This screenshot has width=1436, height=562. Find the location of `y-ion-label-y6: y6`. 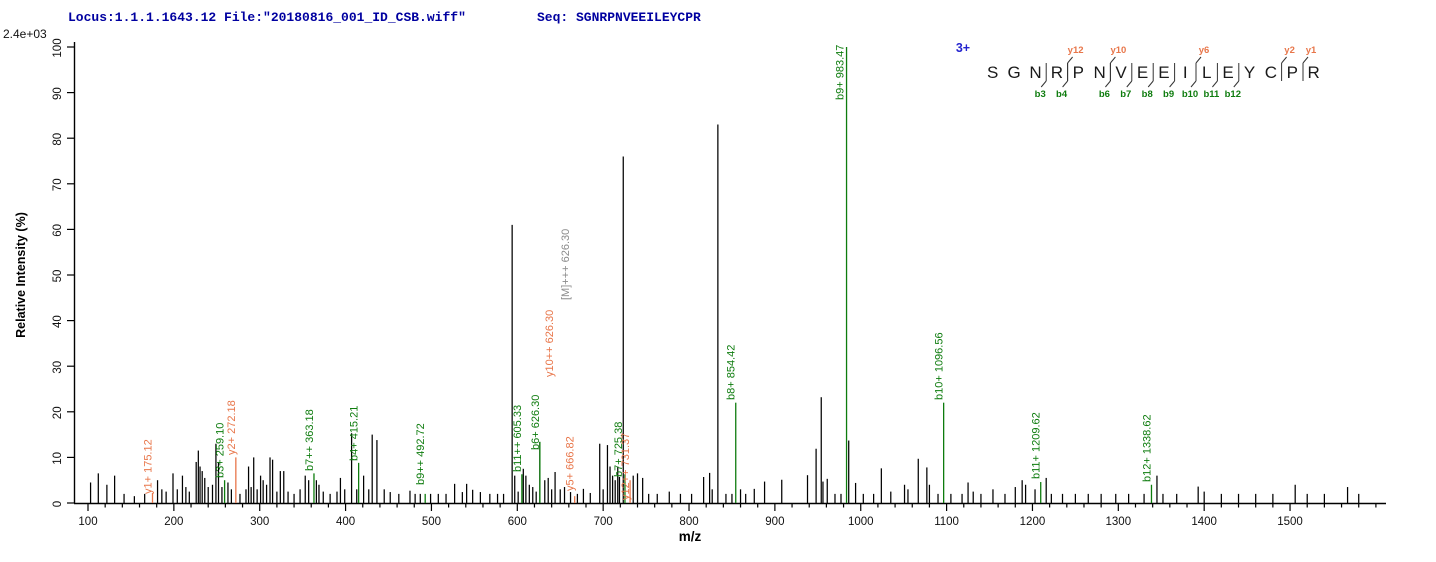

y-ion-label-y6: y6 is located at coordinates (1204, 50).